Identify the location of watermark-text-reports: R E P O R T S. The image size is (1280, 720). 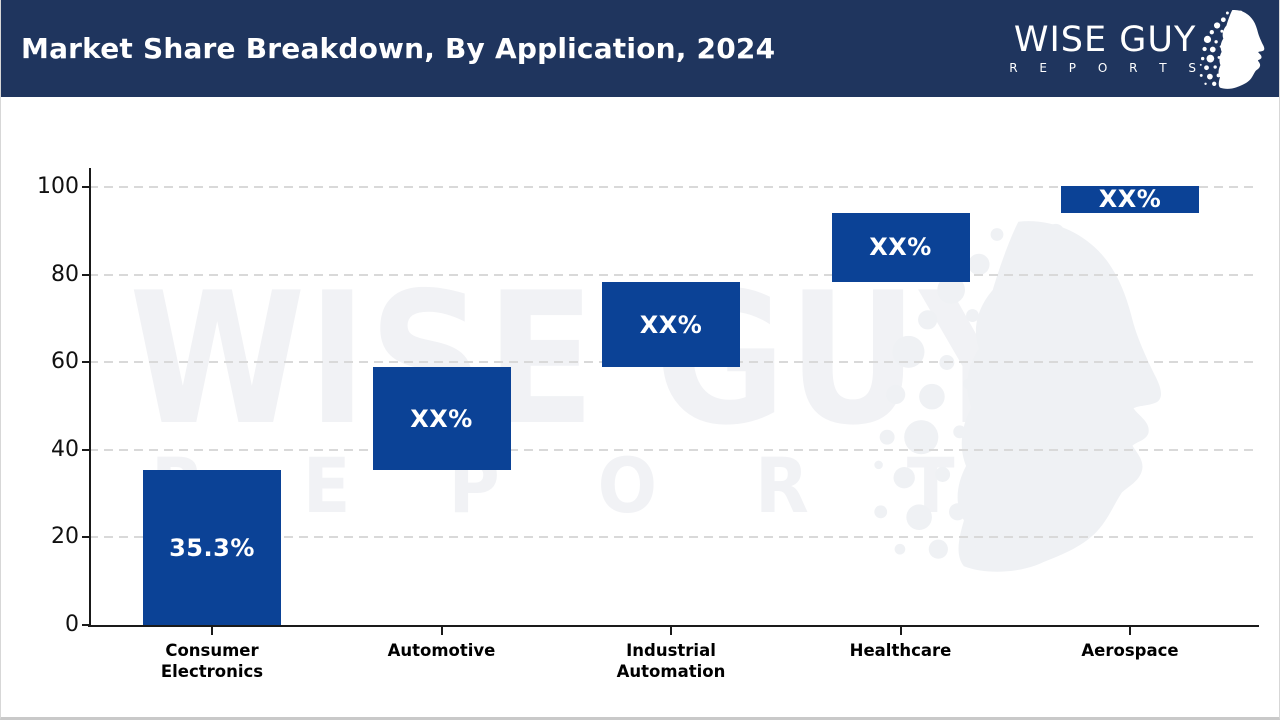
(645, 485).